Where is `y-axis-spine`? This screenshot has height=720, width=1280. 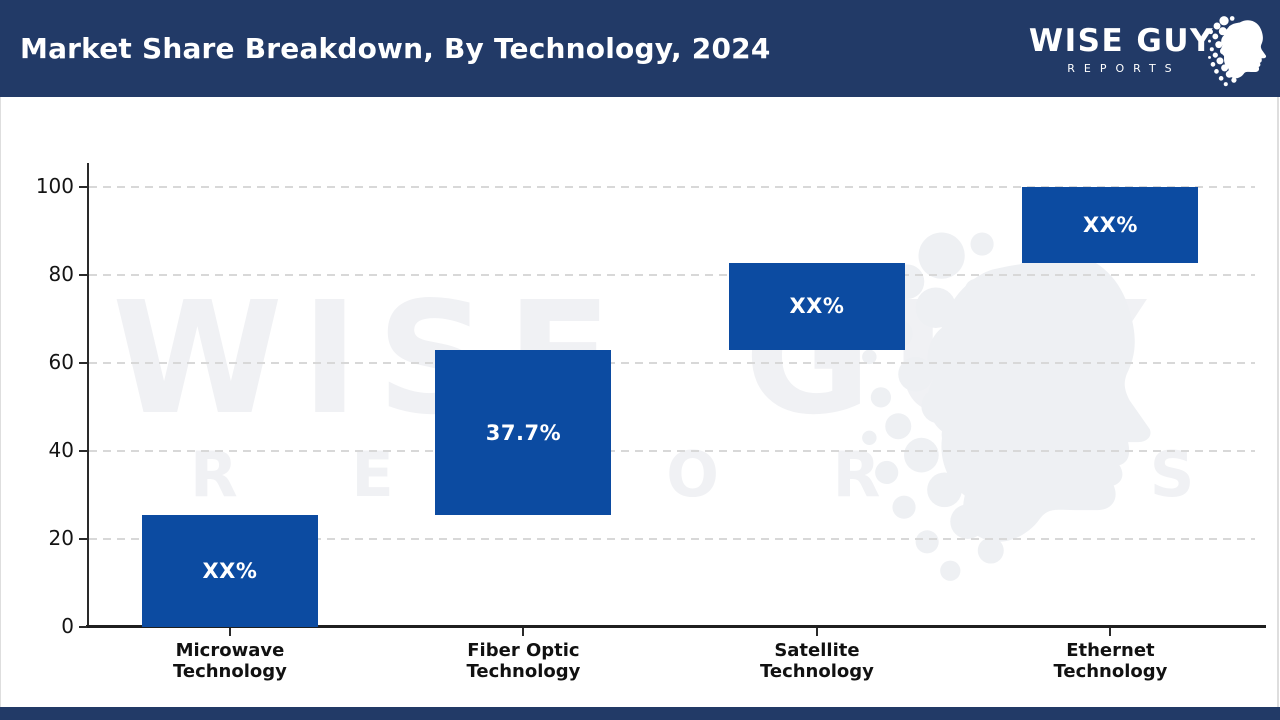 y-axis-spine is located at coordinates (88, 395).